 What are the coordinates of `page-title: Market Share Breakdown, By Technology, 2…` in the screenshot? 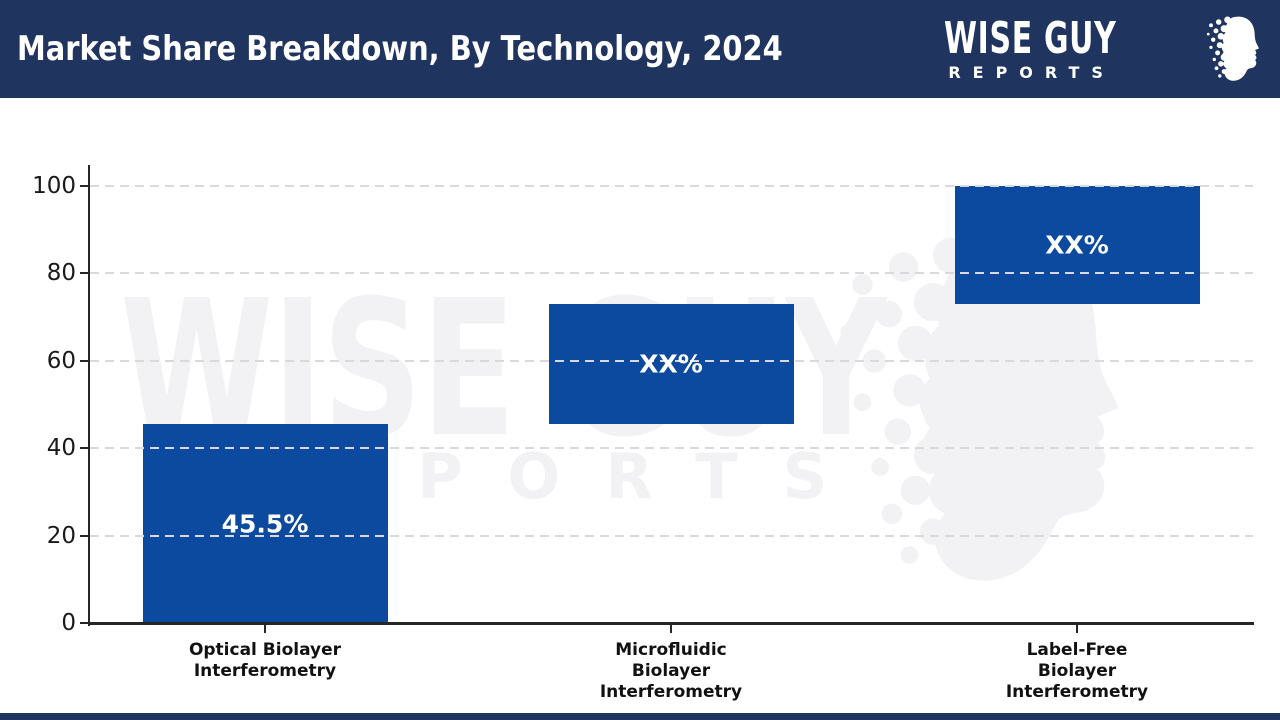 It's located at (400, 49).